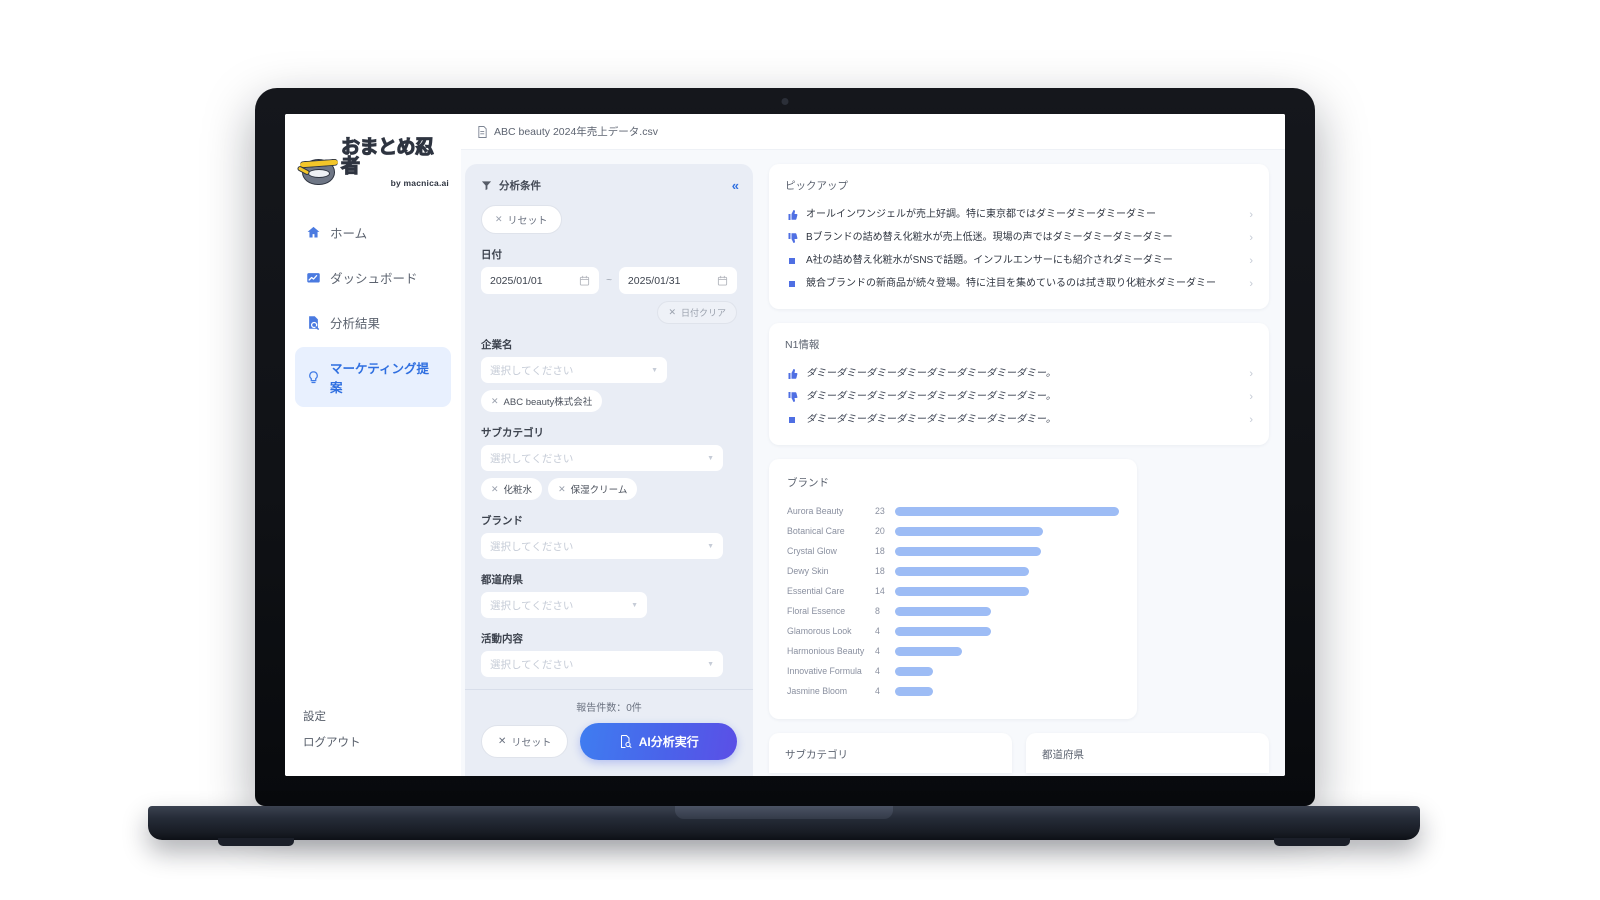  Describe the element at coordinates (373, 377) in the screenshot. I see `sidebar-item-marketing-proposal: マーケティング提案` at that location.